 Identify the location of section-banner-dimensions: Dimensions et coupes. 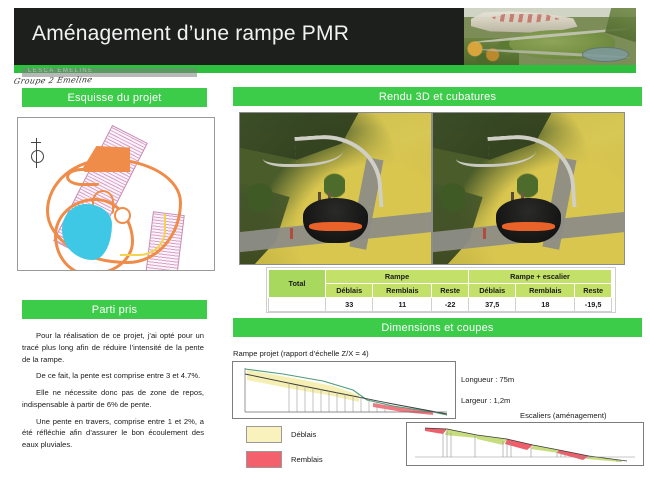
(437, 327).